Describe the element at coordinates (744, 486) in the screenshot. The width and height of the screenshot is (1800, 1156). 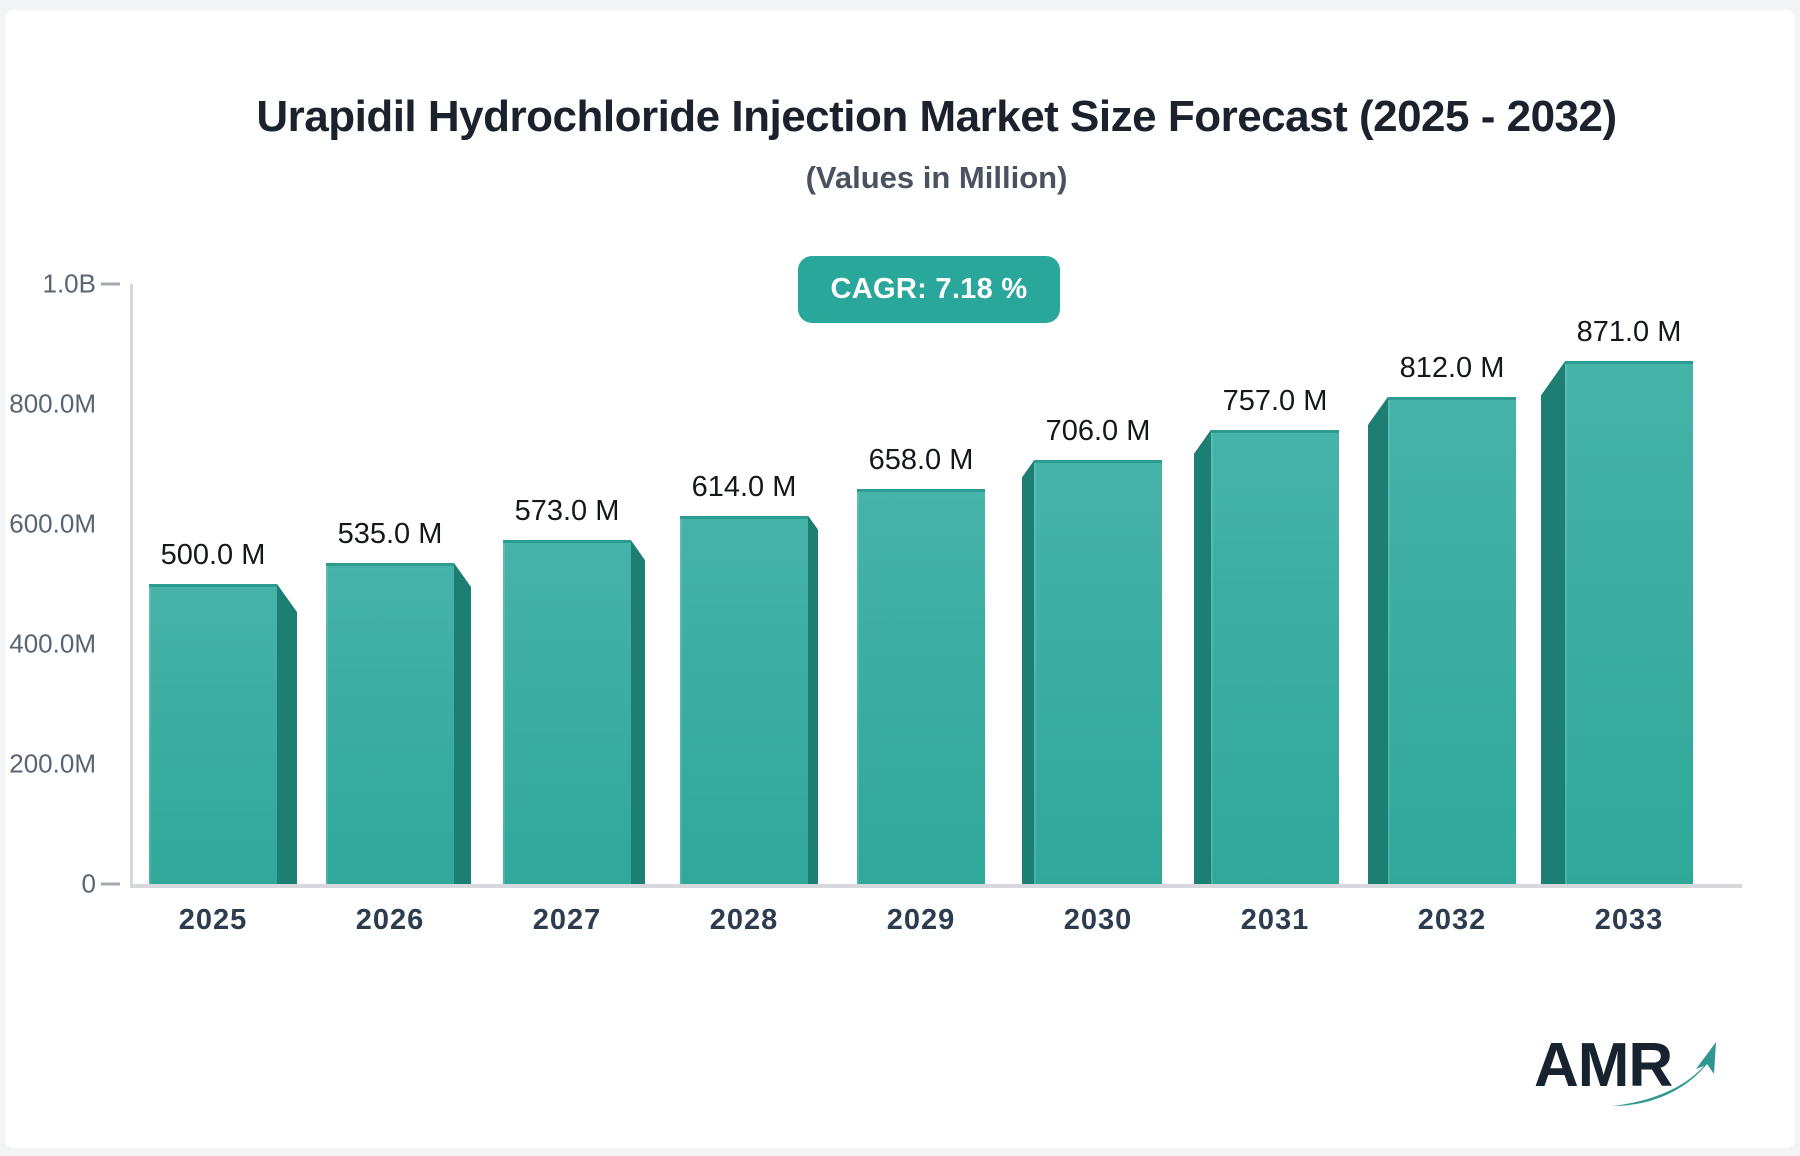
I see `bar-value-label-2028: 614.0 M` at that location.